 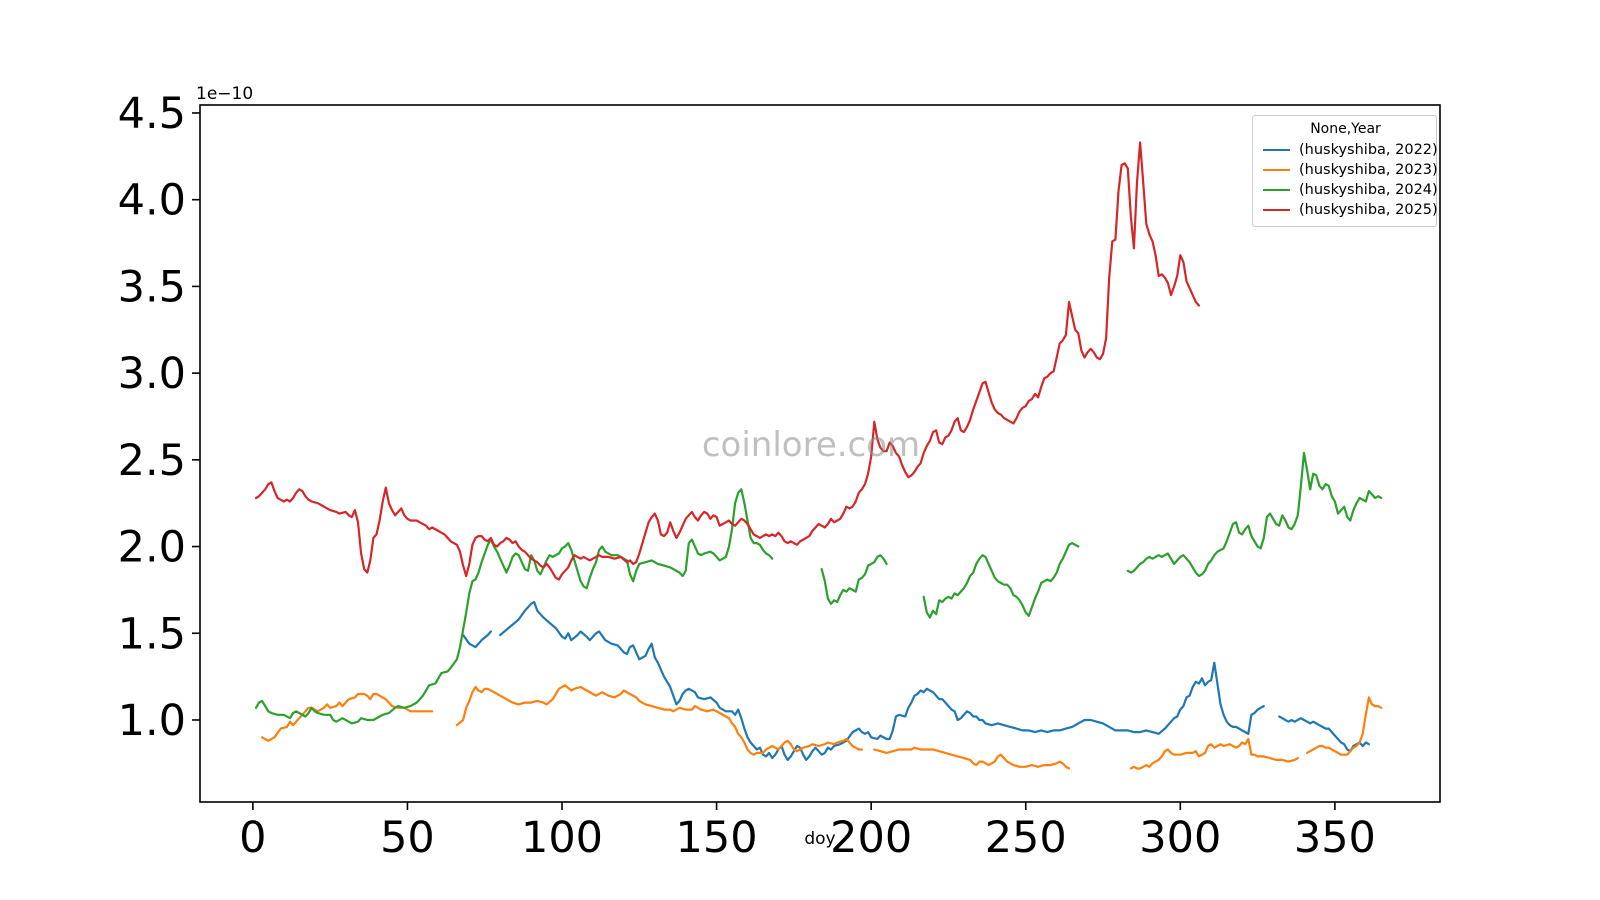 What do you see at coordinates (1368, 190) in the screenshot?
I see `legend-label-2024: (huskyshiba, 2024)` at bounding box center [1368, 190].